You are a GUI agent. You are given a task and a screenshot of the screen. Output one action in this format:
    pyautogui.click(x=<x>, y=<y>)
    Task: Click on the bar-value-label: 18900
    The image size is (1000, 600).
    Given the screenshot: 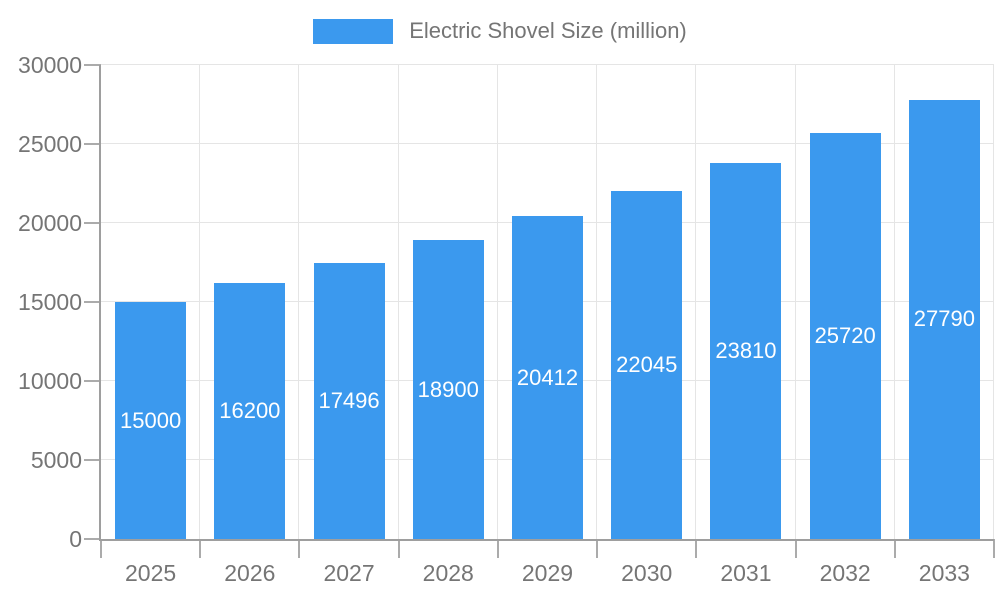 What is the action you would take?
    pyautogui.click(x=448, y=389)
    